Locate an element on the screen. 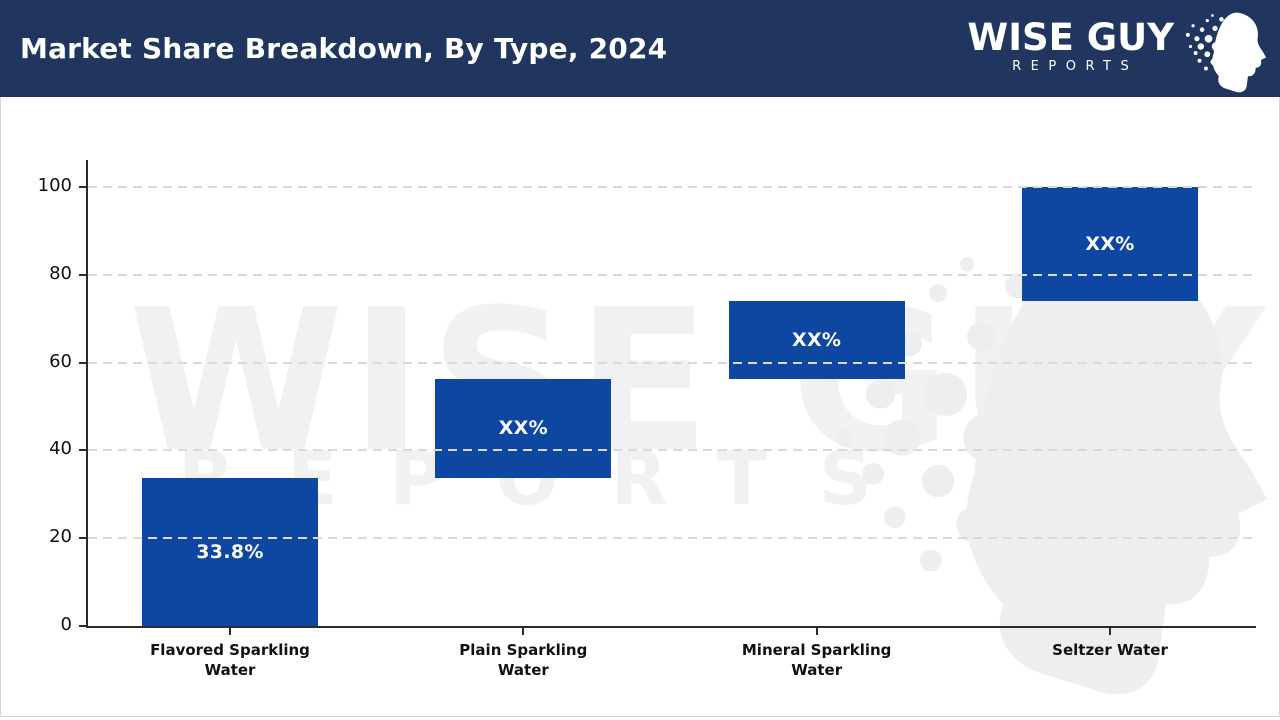  bar-2: XX% is located at coordinates (523, 428).